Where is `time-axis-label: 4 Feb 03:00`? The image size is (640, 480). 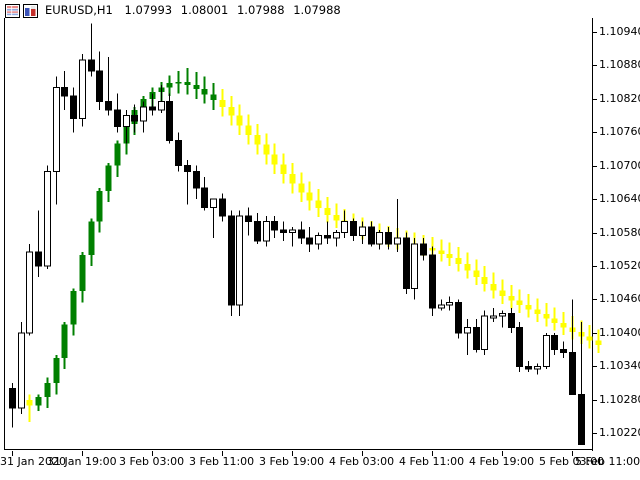
time-axis-label: 4 Feb 03:00 is located at coordinates (362, 461).